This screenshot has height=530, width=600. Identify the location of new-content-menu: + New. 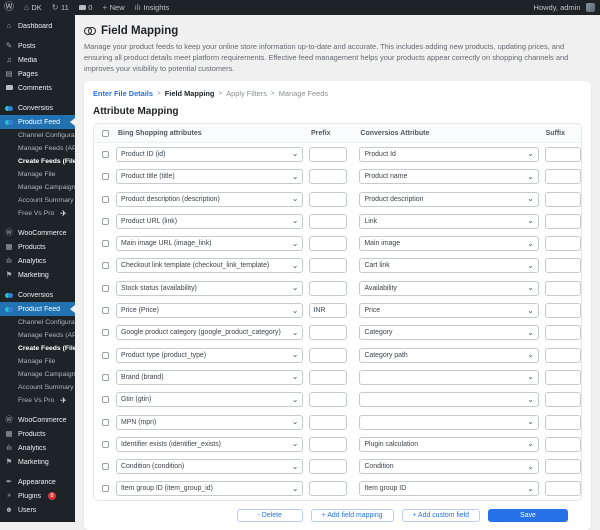
(113, 7).